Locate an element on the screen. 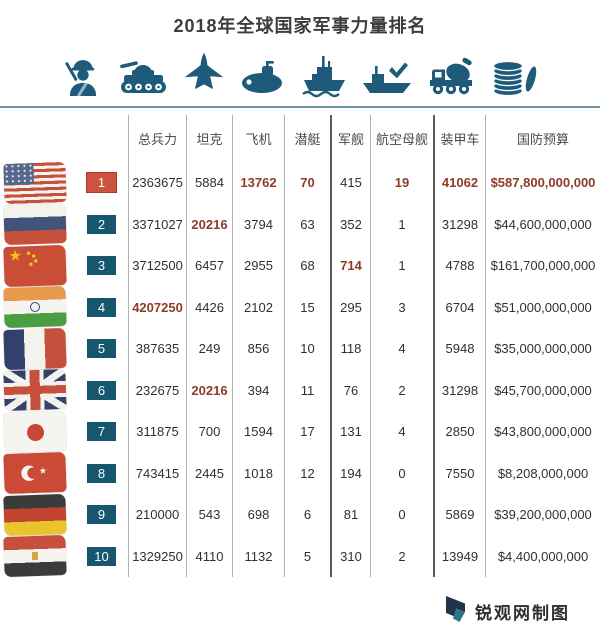 This screenshot has width=600, height=636. flag-china is located at coordinates (35, 265).